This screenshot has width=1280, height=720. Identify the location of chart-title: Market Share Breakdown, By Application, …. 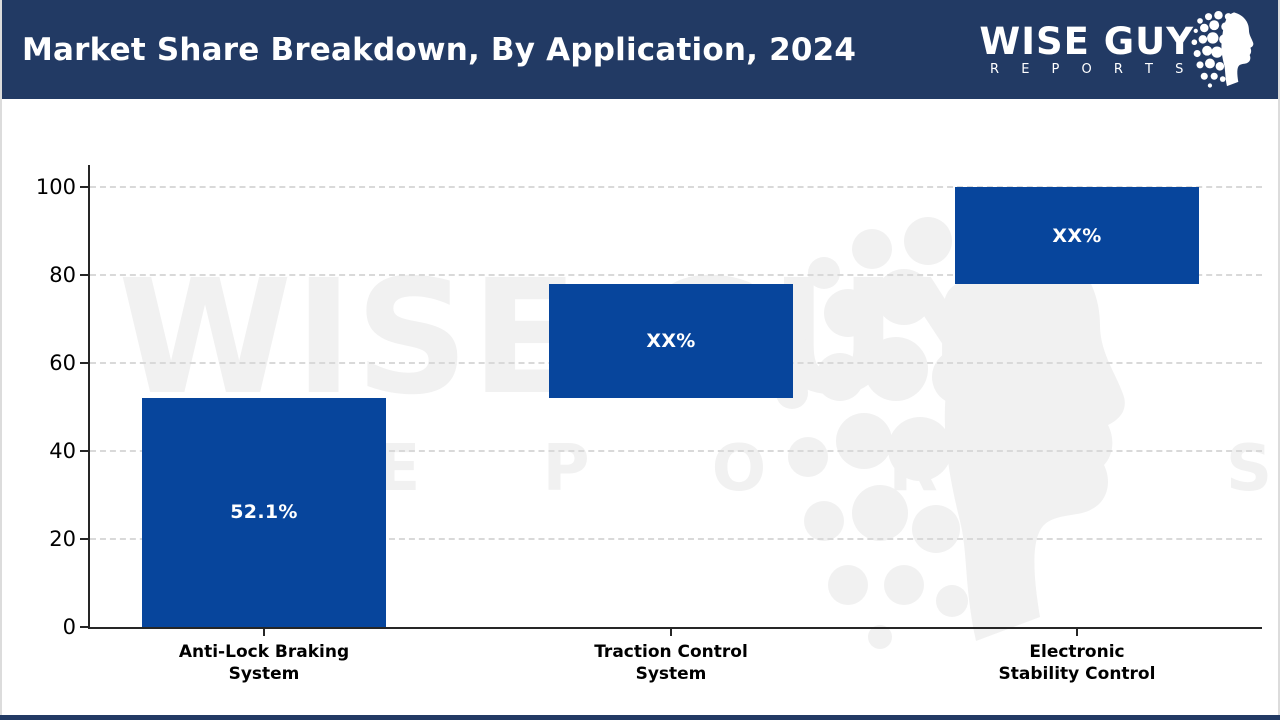
(439, 49).